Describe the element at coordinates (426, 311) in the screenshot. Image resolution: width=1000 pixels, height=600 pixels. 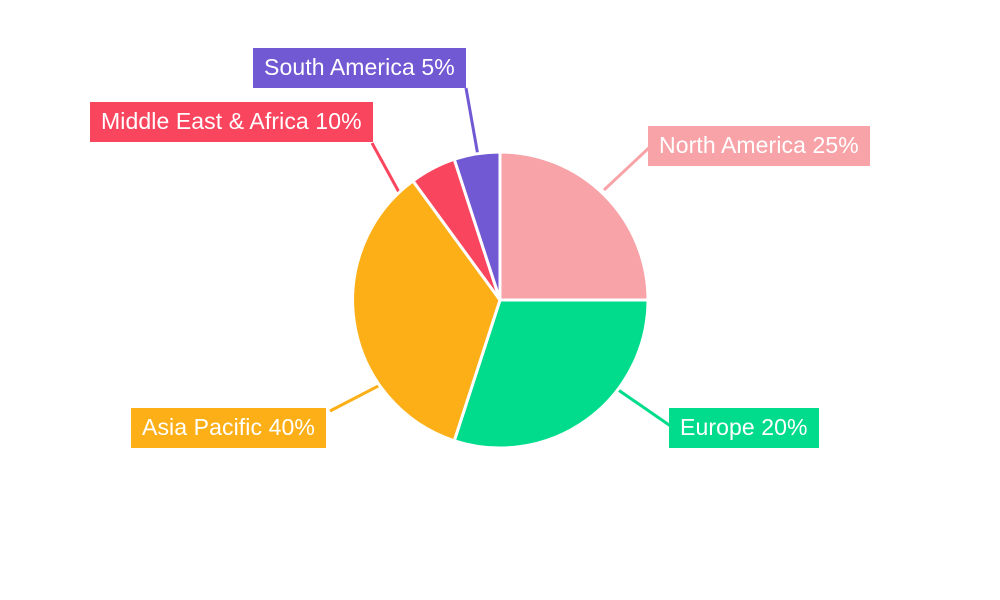
I see `pie-slice-asia-pacific` at that location.